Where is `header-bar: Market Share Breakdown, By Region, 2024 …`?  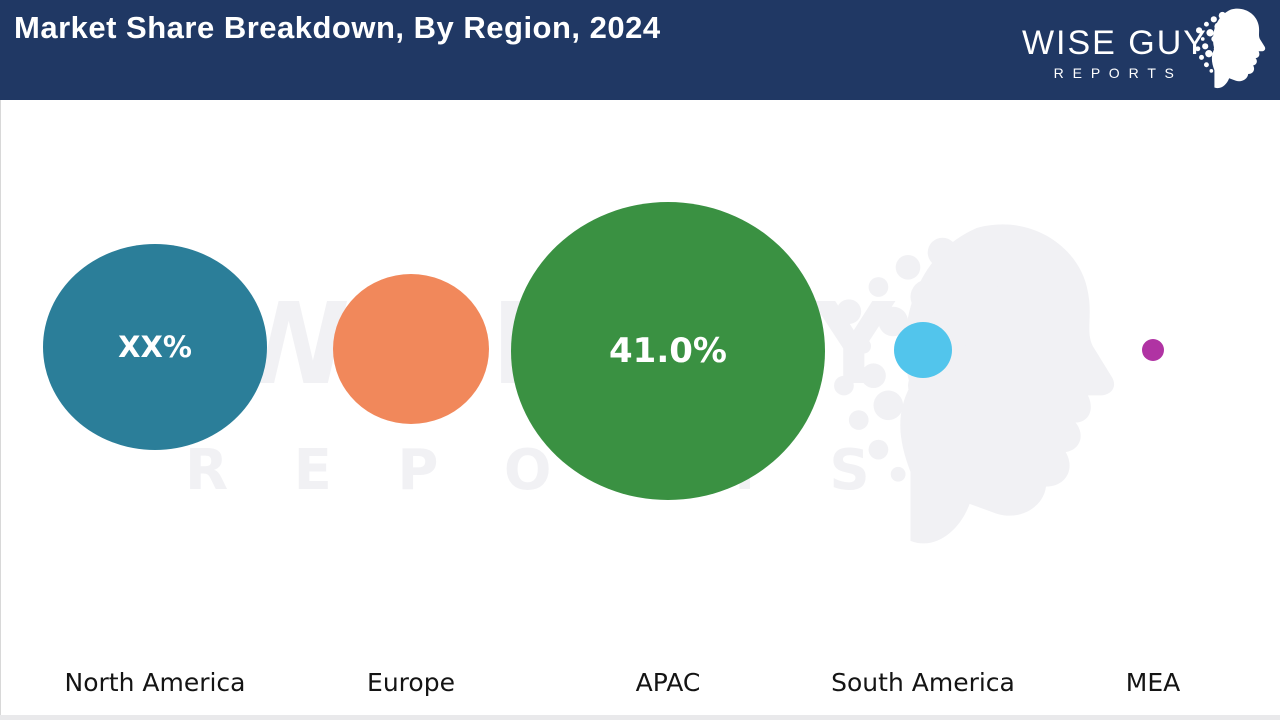
header-bar: Market Share Breakdown, By Region, 2024 … is located at coordinates (640, 50).